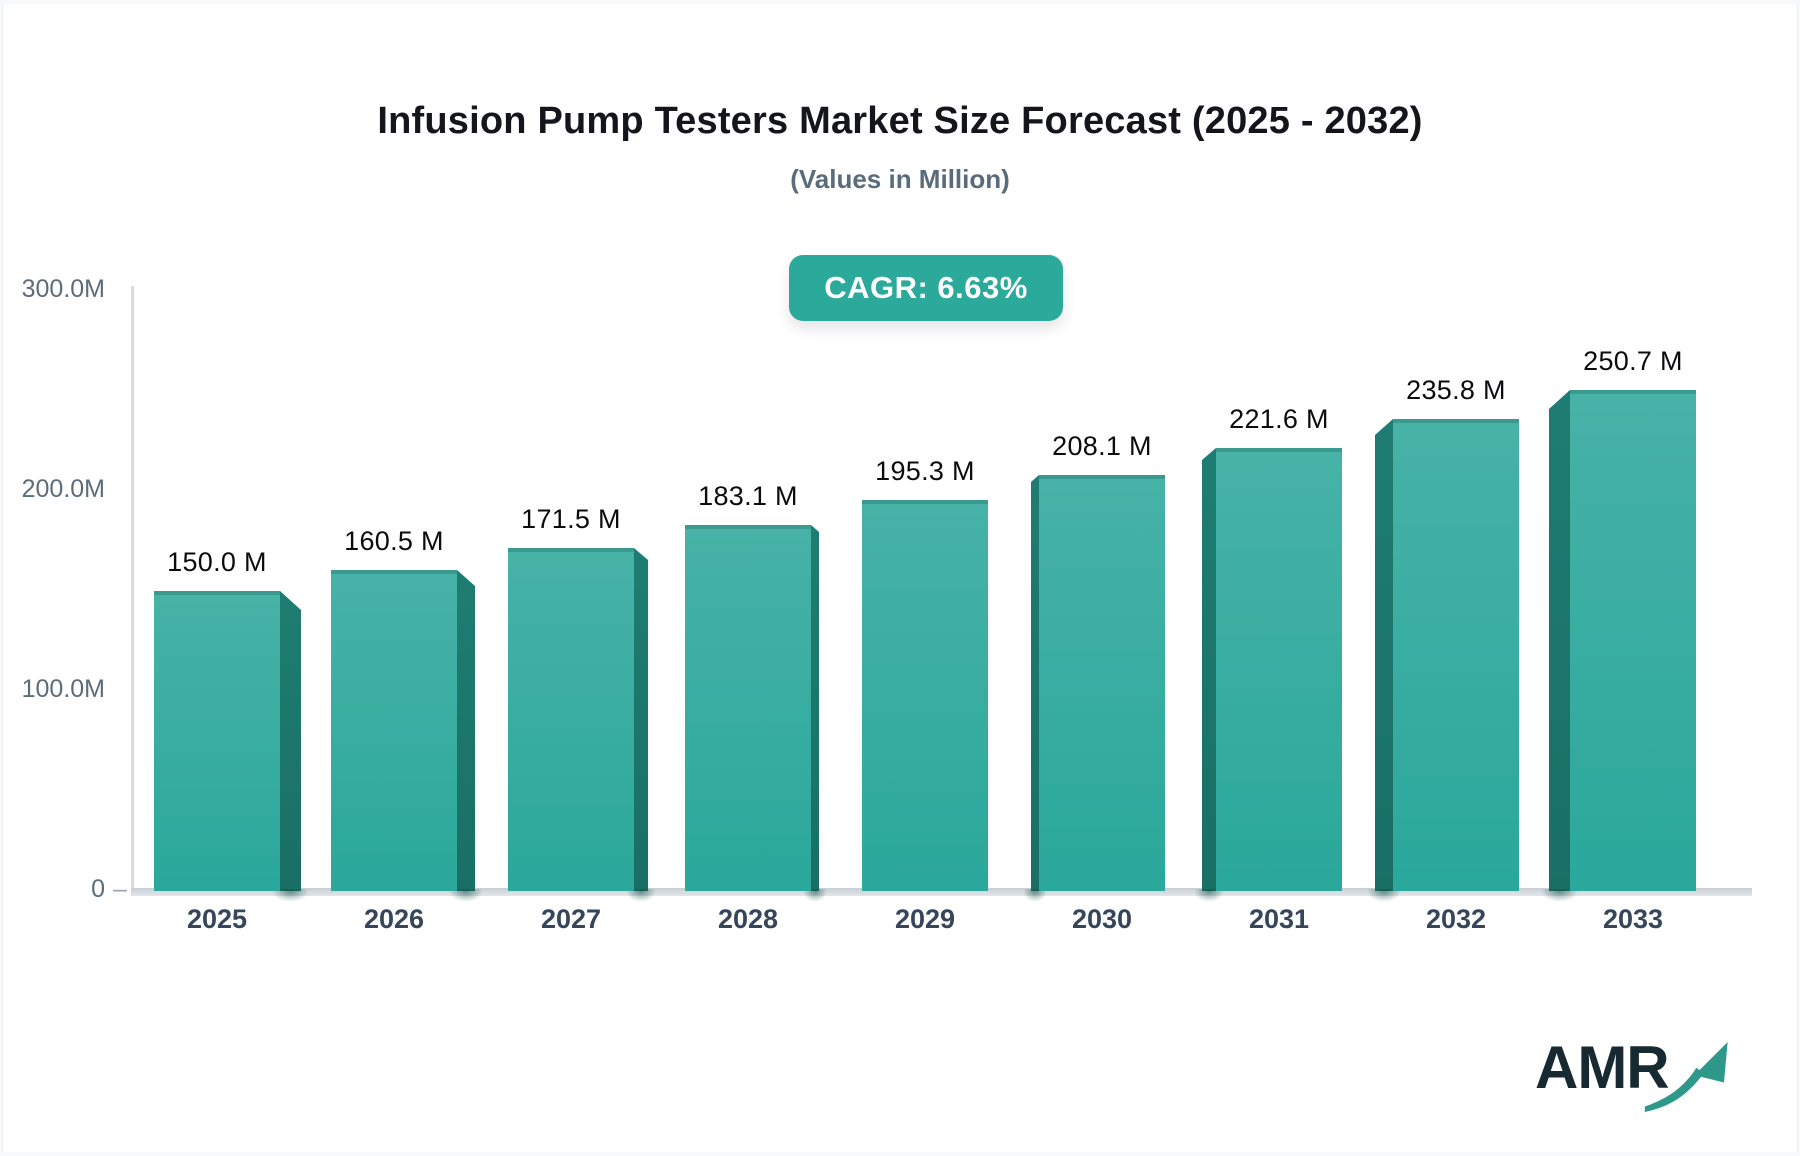 This screenshot has height=1156, width=1800. What do you see at coordinates (394, 730) in the screenshot?
I see `bar-2026` at bounding box center [394, 730].